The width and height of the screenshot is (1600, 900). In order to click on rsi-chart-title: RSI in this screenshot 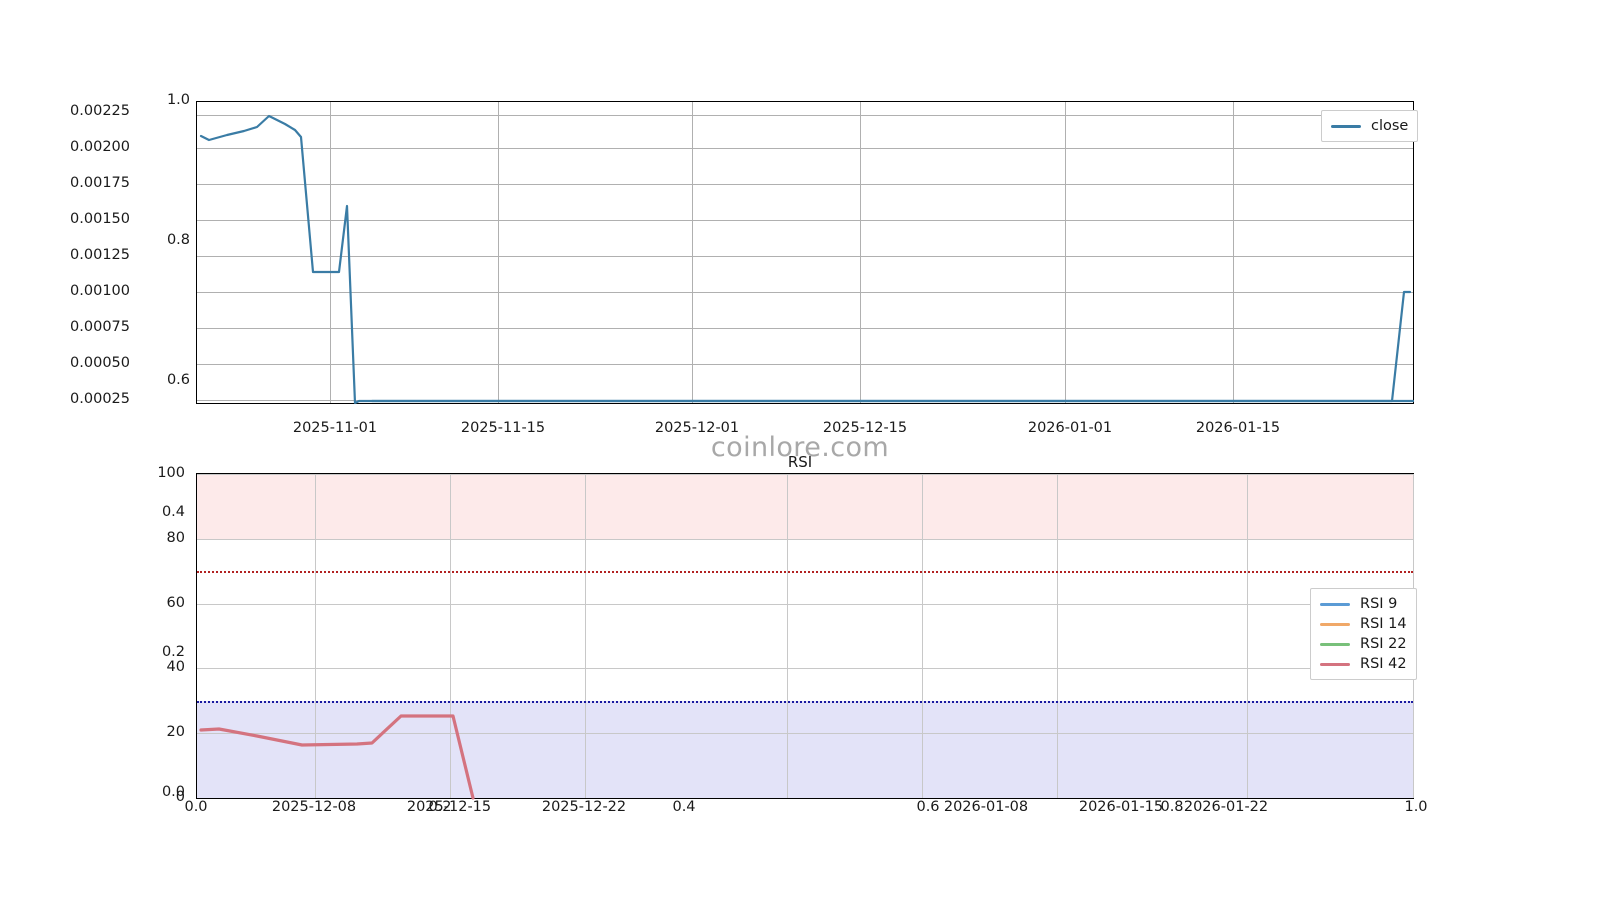, I will do `click(800, 462)`.